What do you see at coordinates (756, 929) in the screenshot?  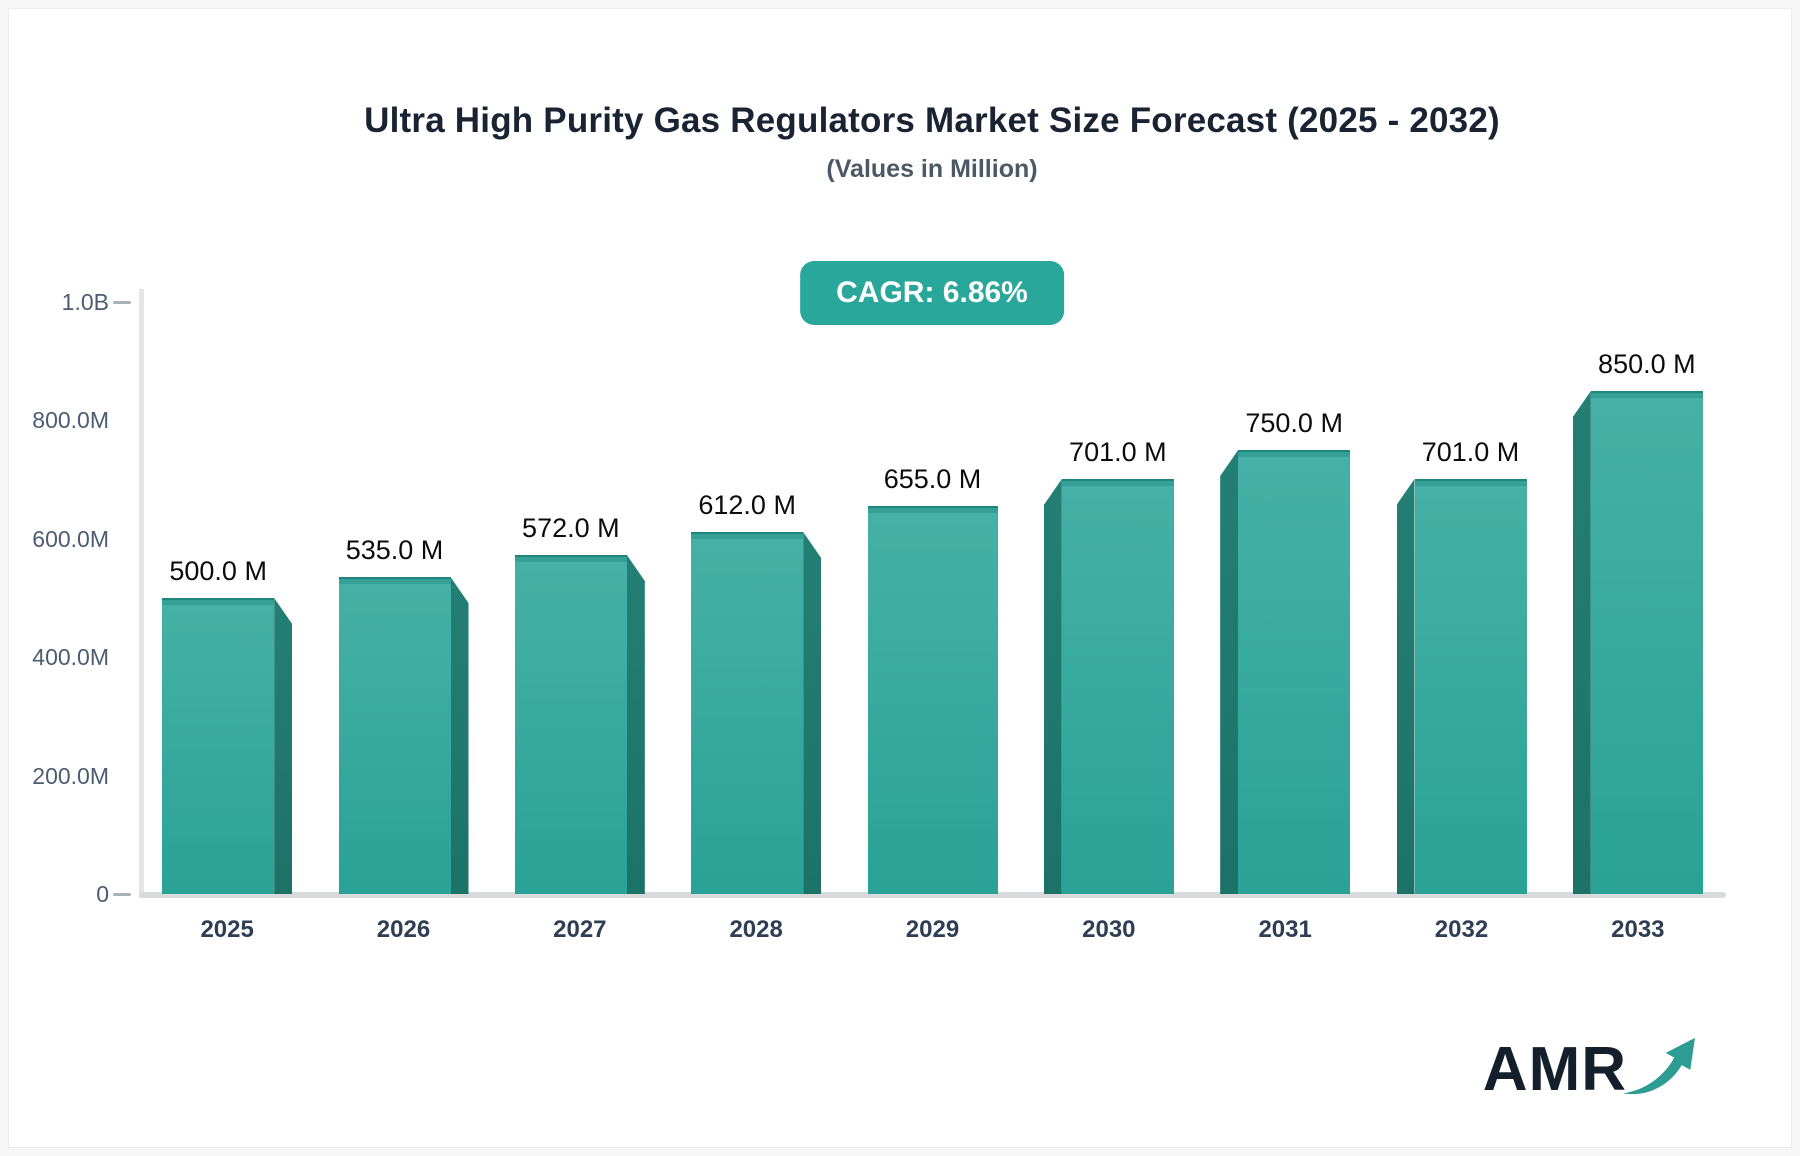 I see `x-axis-label: 2028` at bounding box center [756, 929].